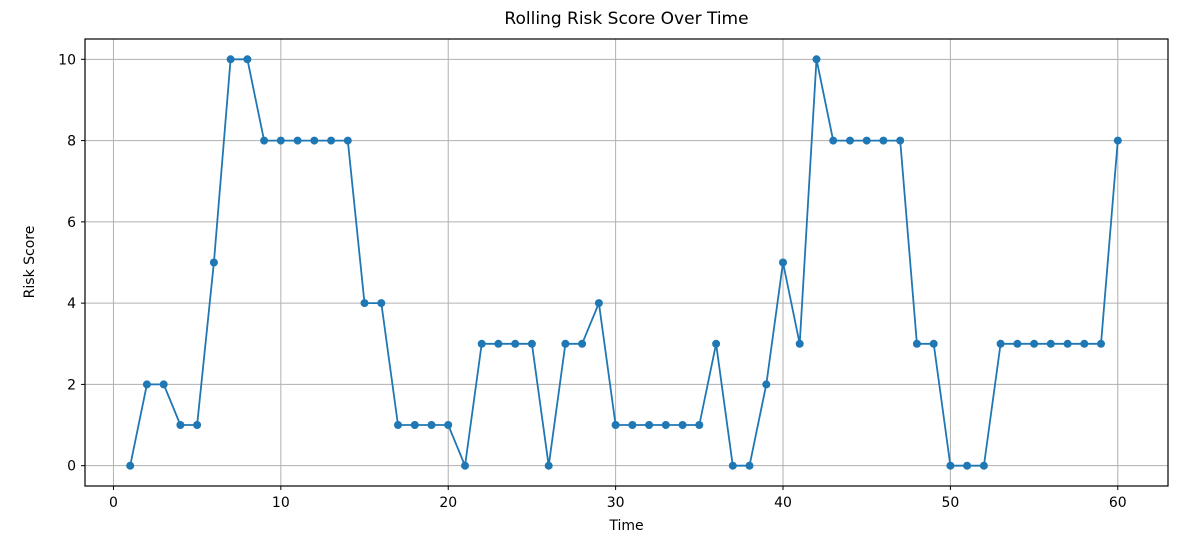  Describe the element at coordinates (71, 142) in the screenshot. I see `y-tick-label: 8` at that location.